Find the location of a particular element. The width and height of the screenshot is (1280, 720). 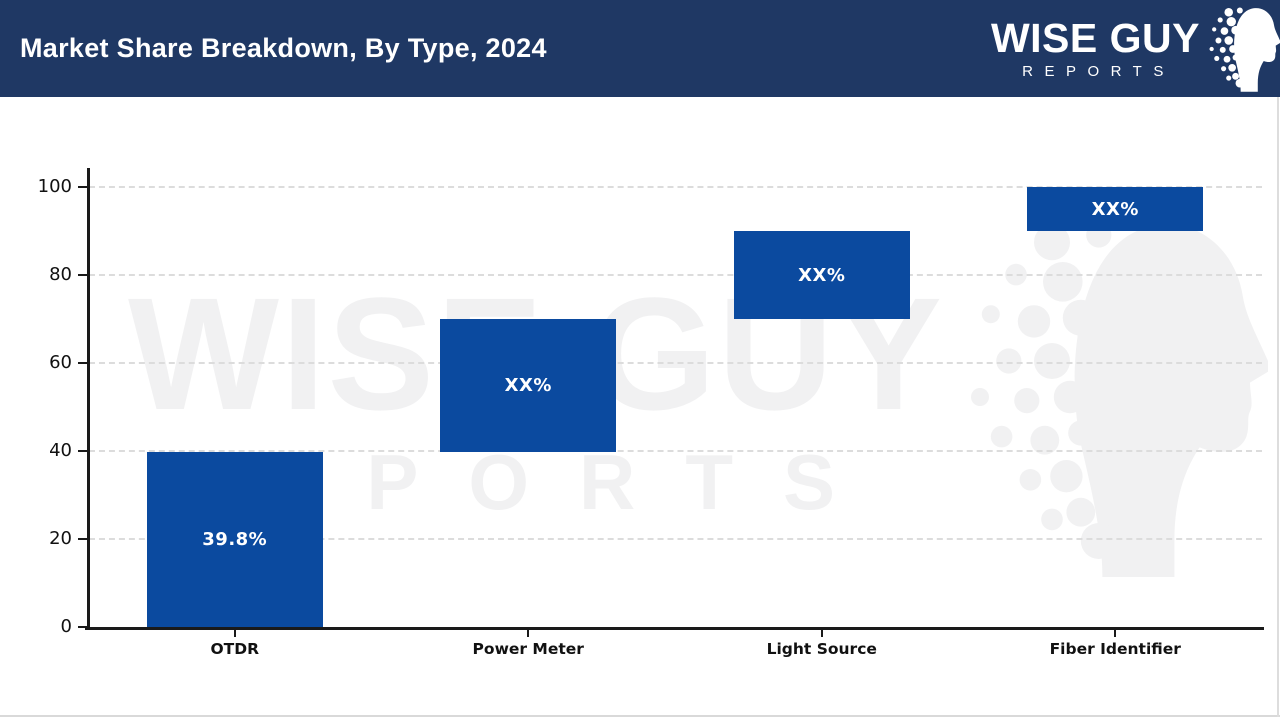

x-axis-label-power-meter: Power Meter is located at coordinates (528, 649).